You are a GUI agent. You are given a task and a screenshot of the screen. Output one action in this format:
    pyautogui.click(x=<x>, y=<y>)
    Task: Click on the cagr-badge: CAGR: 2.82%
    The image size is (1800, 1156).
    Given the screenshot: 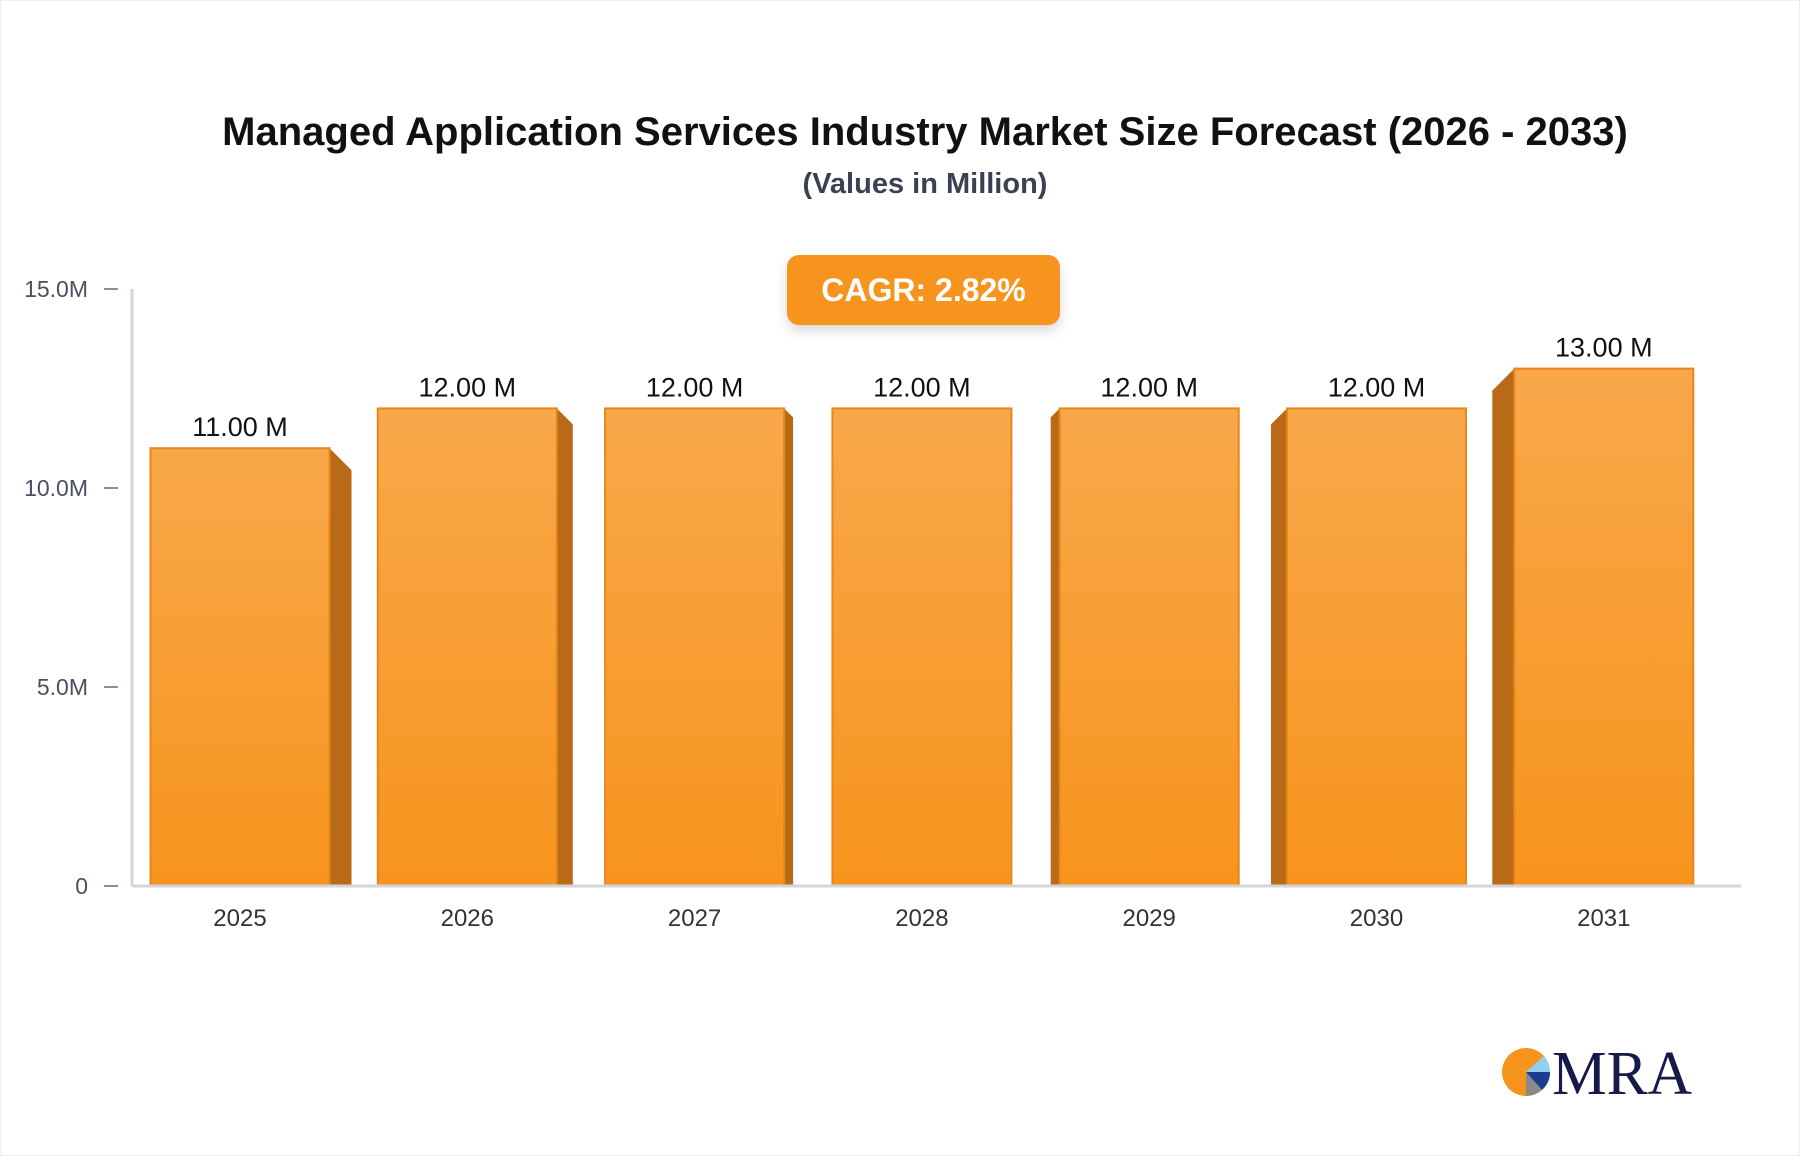 What is the action you would take?
    pyautogui.click(x=923, y=290)
    